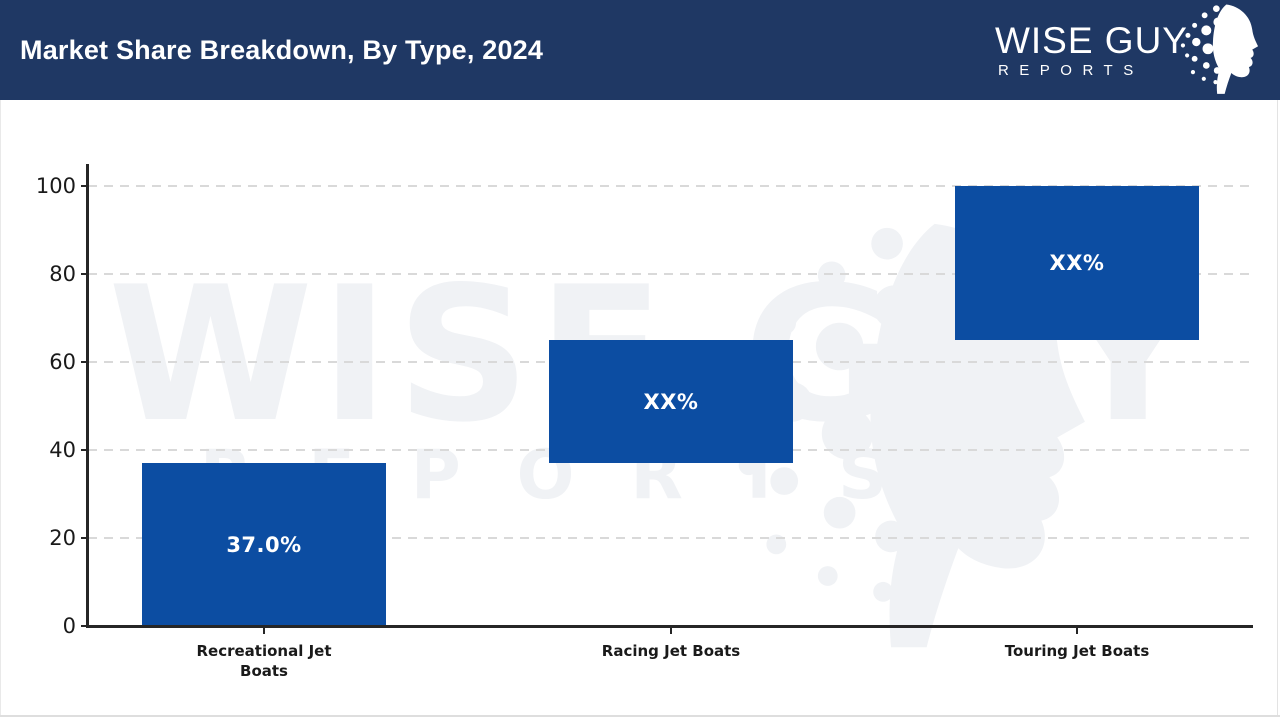 This screenshot has width=1280, height=720. What do you see at coordinates (1070, 70) in the screenshot?
I see `logo-subtitle: REPORTS` at bounding box center [1070, 70].